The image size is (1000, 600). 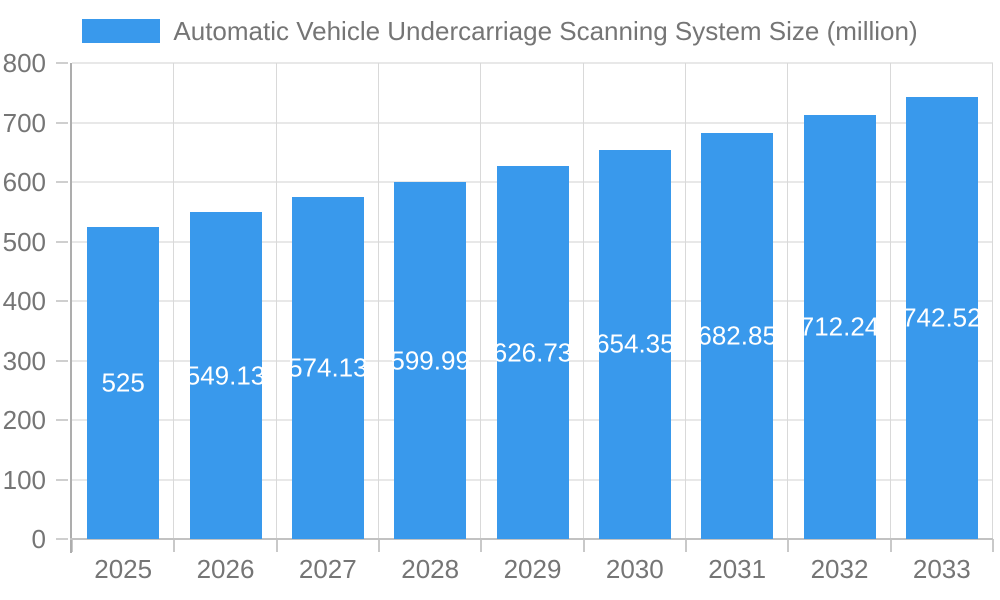 What do you see at coordinates (839, 569) in the screenshot?
I see `x-tick-label: 2032` at bounding box center [839, 569].